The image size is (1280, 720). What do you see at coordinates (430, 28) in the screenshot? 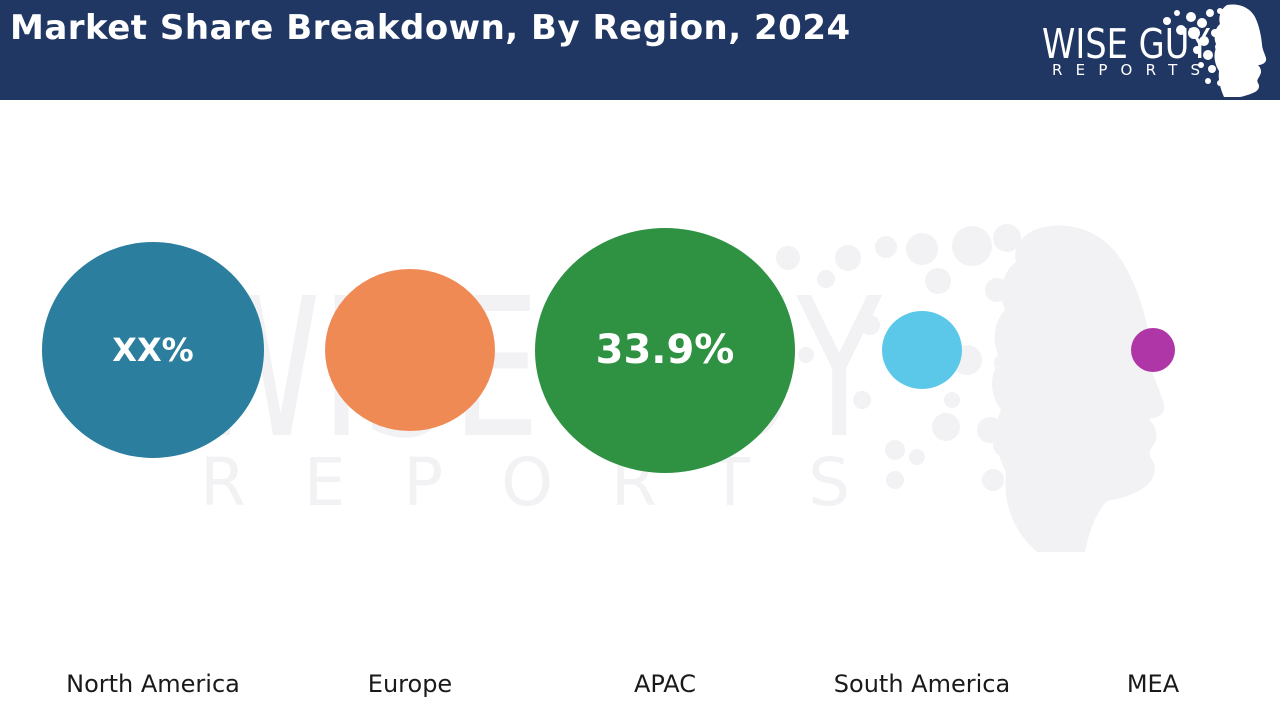
I see `figure-title: Market Share Breakdown, By Region, 2024` at bounding box center [430, 28].